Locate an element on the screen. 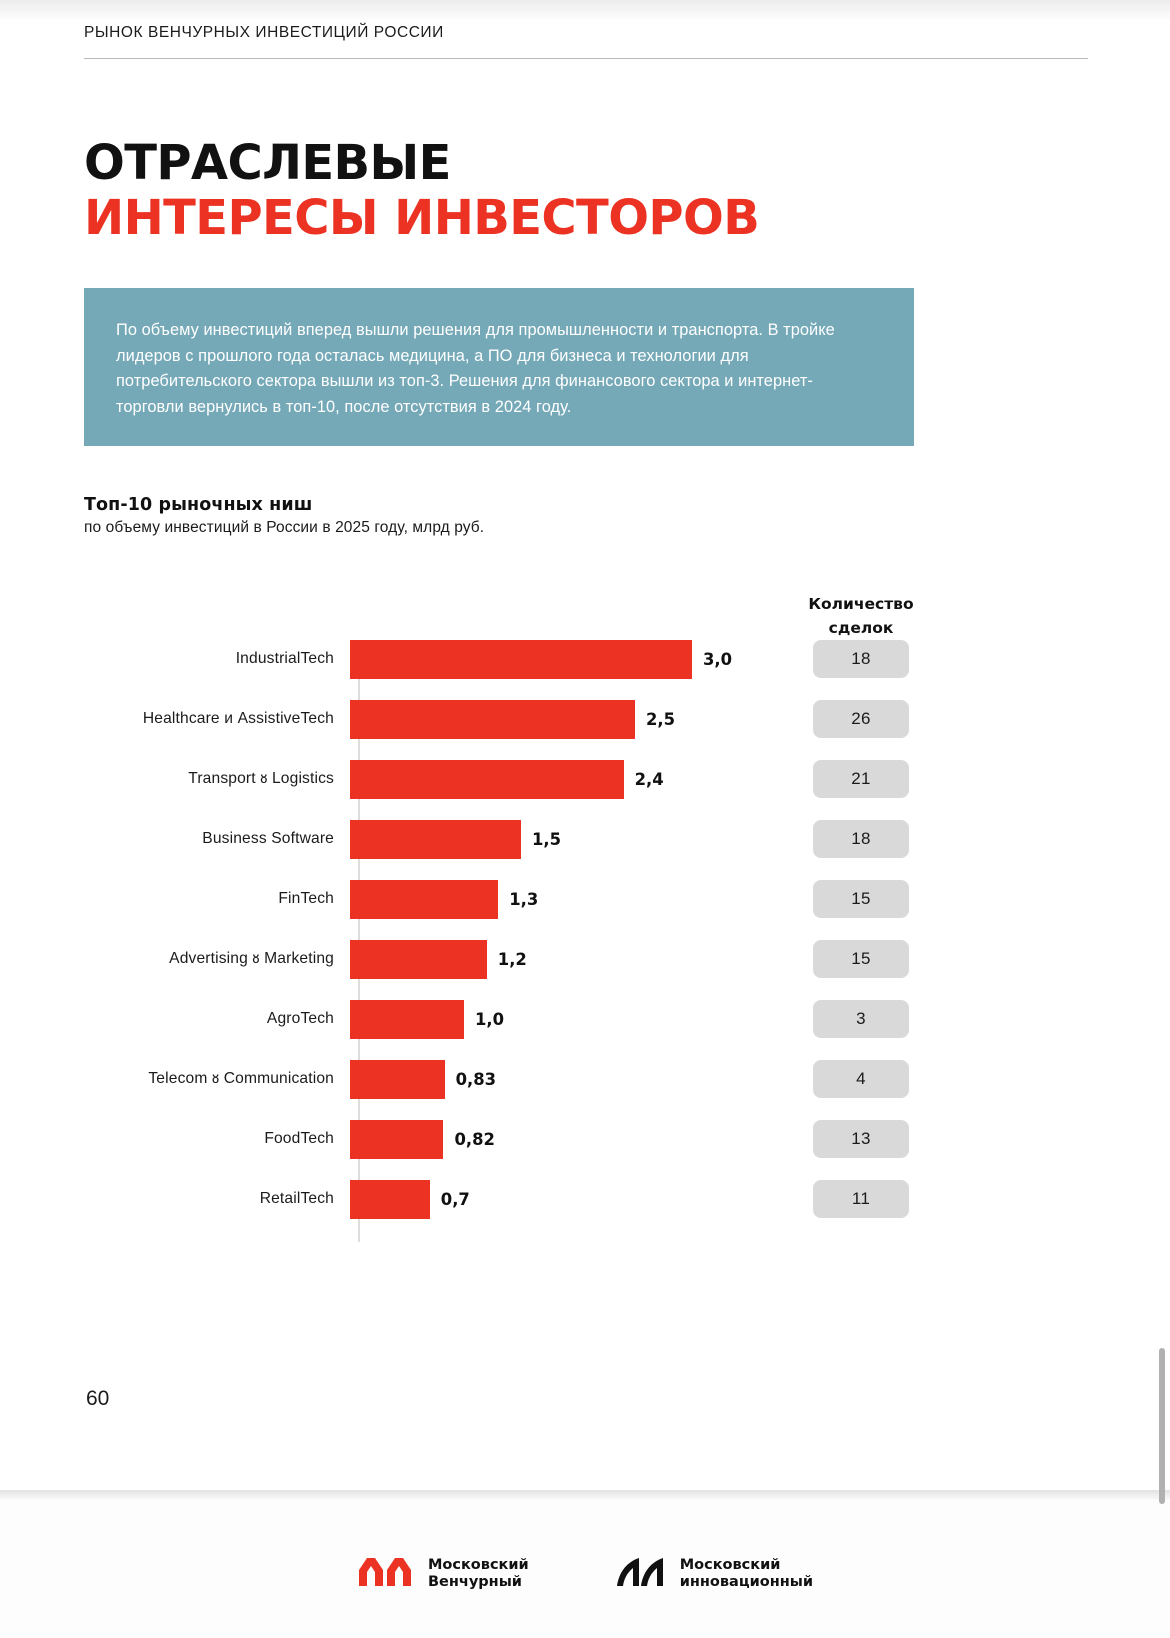 The width and height of the screenshot is (1170, 1638). chart-row: Transport ᴕ Logistics 2,4 21 is located at coordinates (586, 779).